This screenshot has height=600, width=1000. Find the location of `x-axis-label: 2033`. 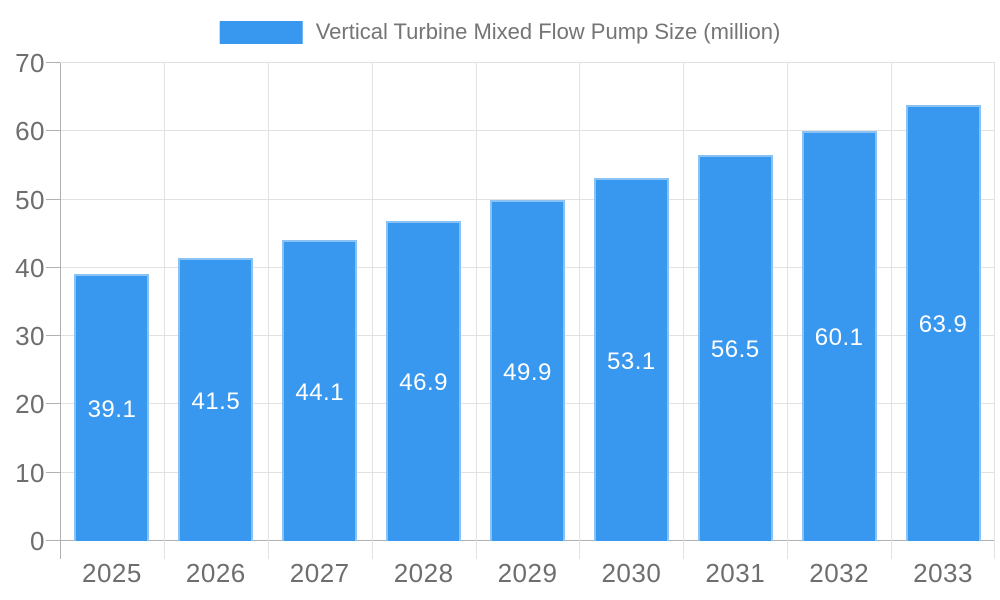

x-axis-label: 2033 is located at coordinates (943, 573).